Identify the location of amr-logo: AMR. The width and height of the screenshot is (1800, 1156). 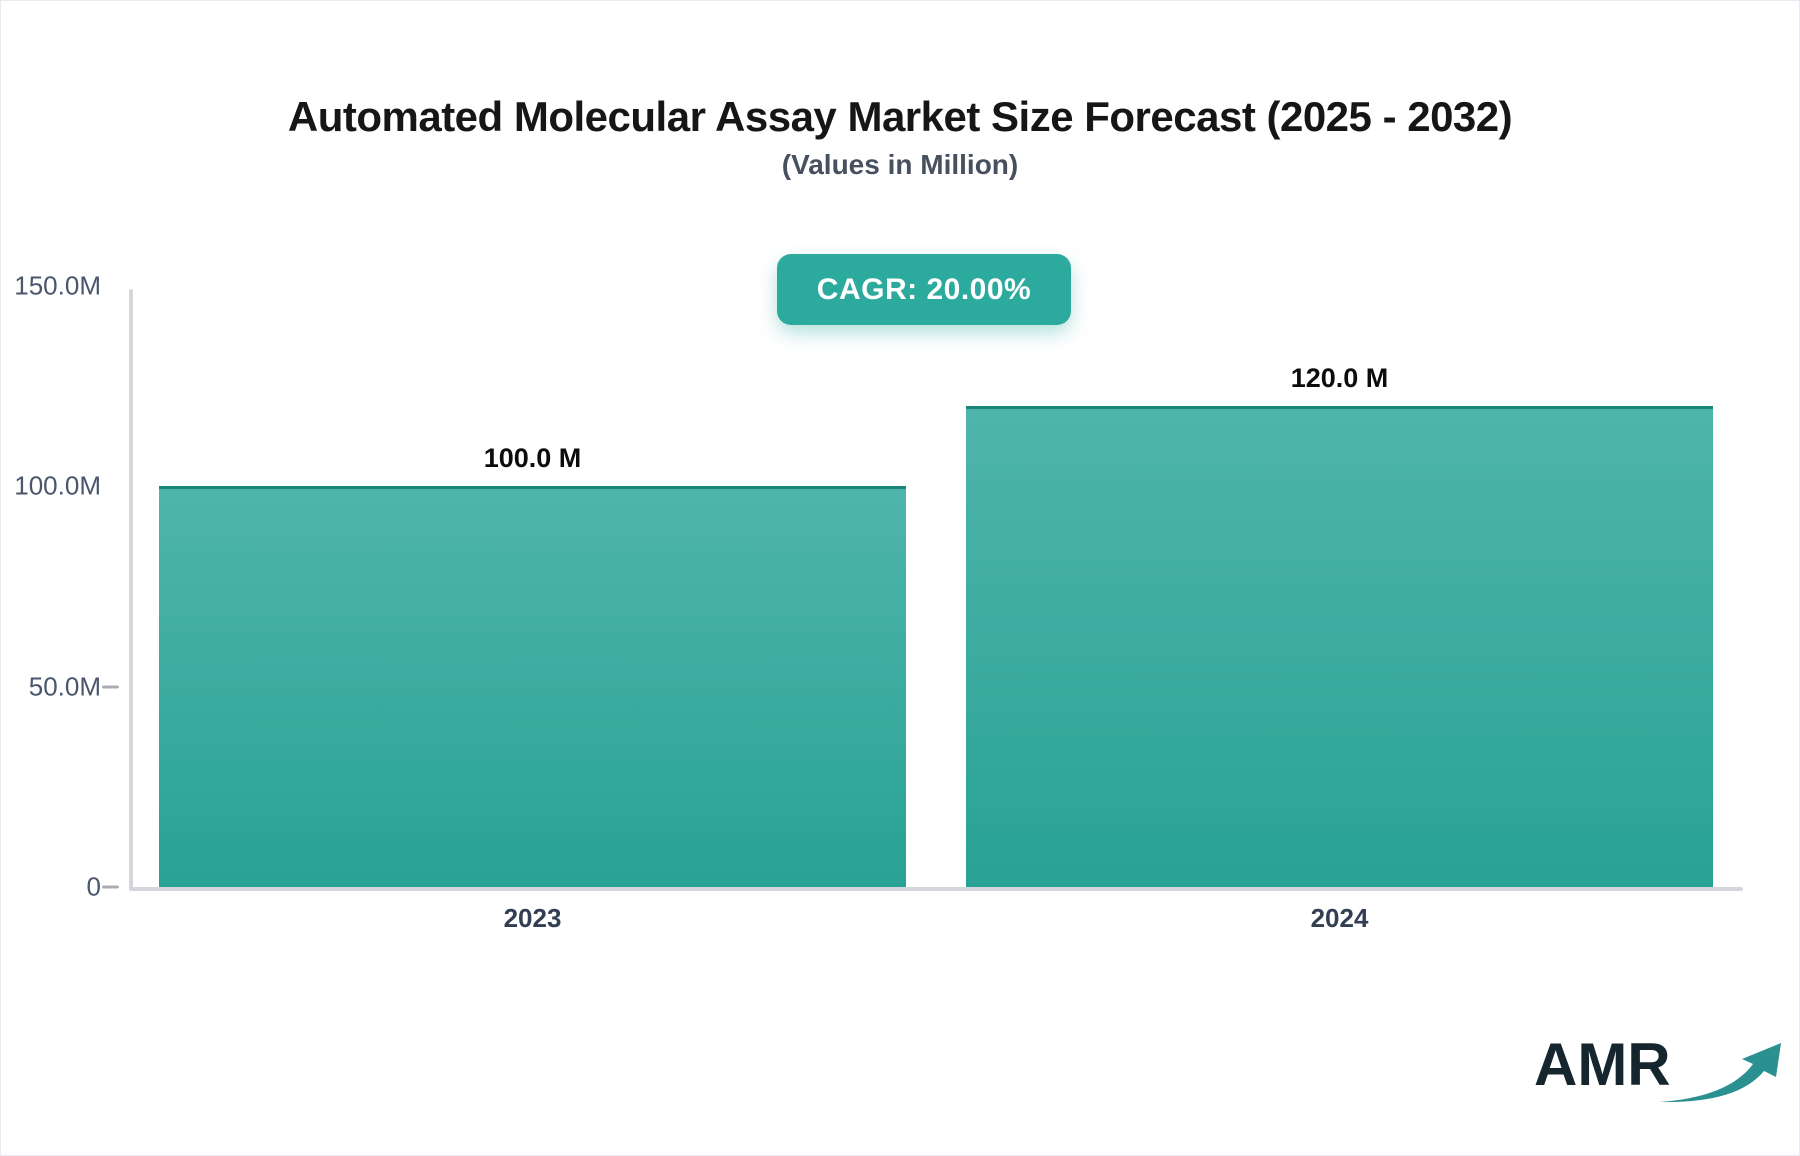
(1661, 1070).